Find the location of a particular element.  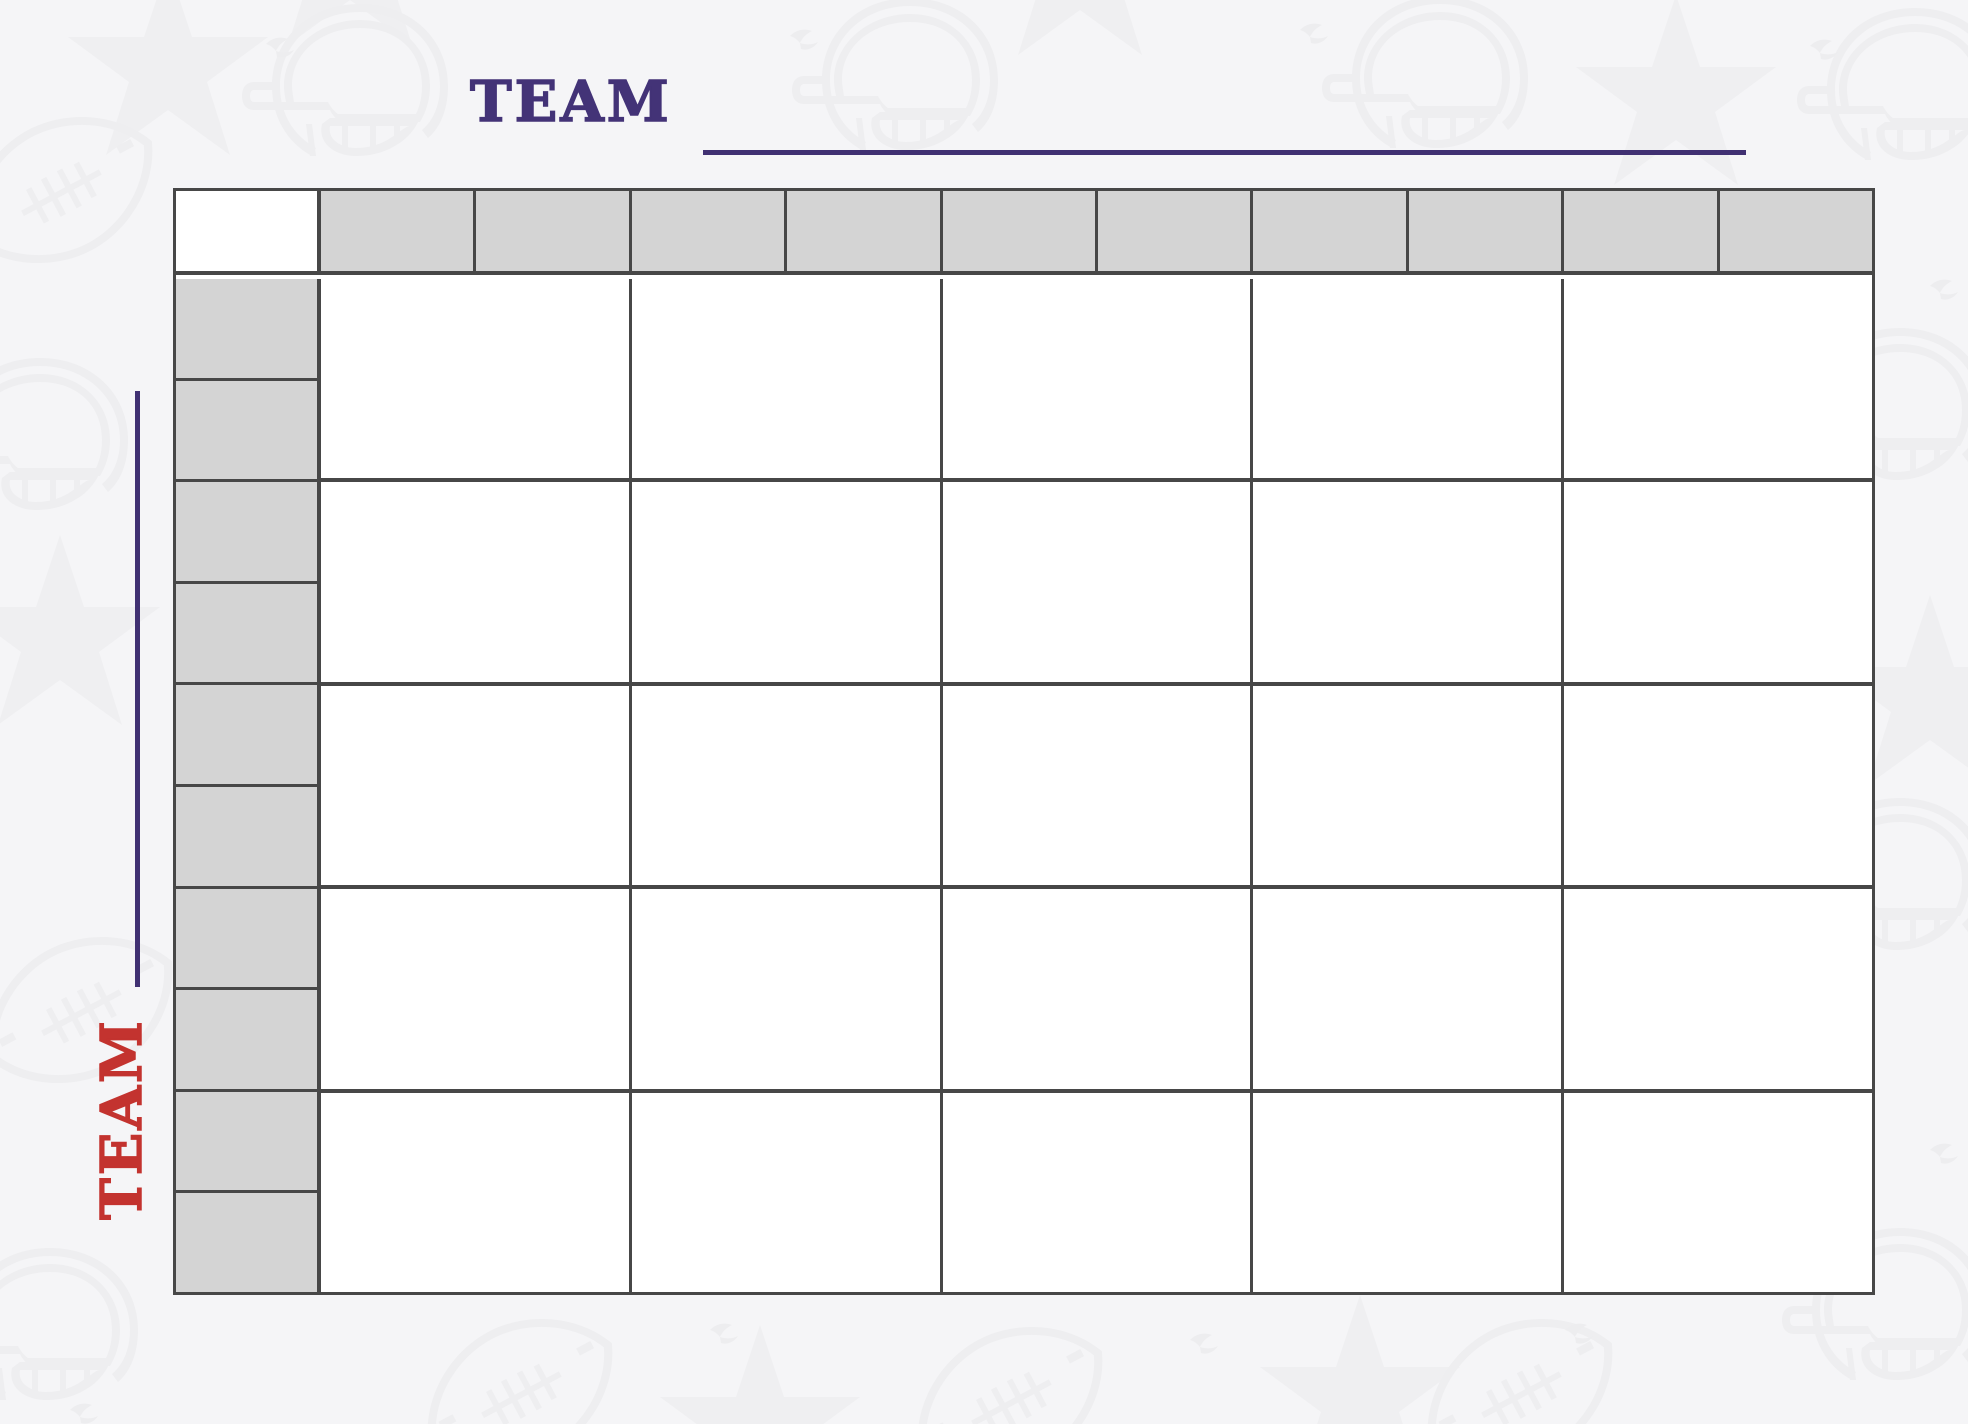

top-team-header: TEAM is located at coordinates (984, 120).